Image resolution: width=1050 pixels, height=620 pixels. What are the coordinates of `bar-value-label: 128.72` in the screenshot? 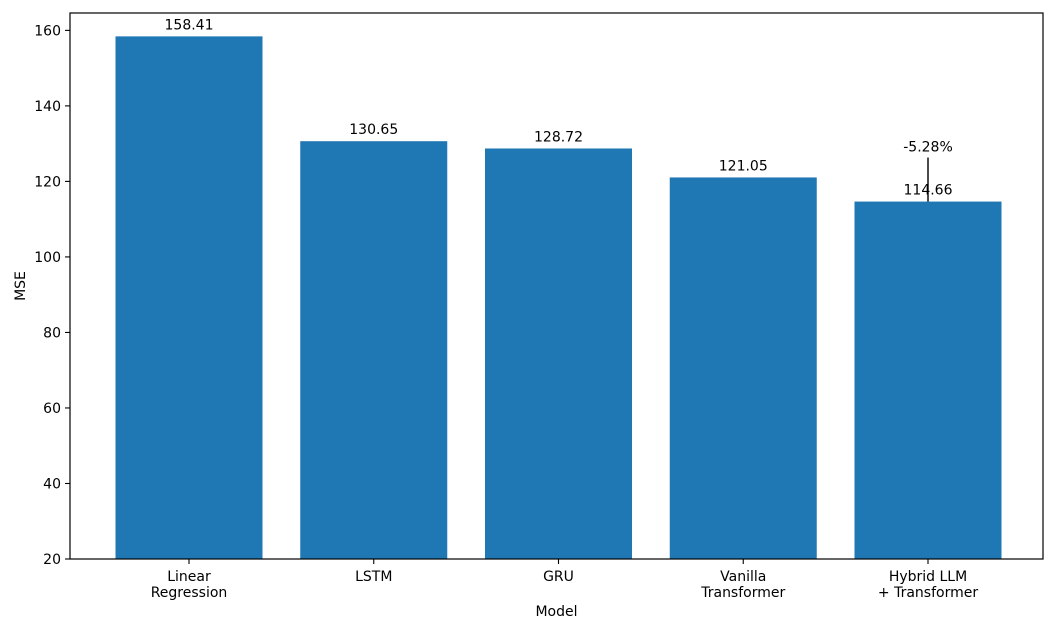 It's located at (558, 137).